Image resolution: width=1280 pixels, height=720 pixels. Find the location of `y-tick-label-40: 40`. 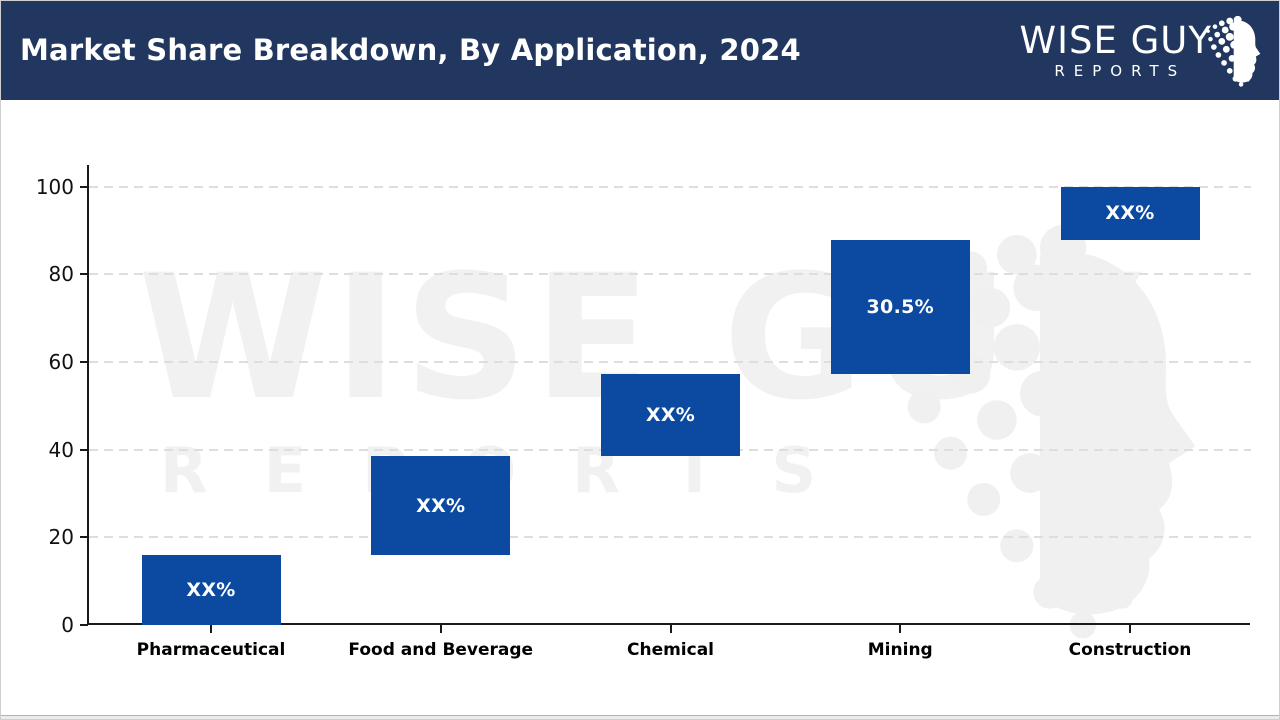

y-tick-label-40: 40 is located at coordinates (61, 449).